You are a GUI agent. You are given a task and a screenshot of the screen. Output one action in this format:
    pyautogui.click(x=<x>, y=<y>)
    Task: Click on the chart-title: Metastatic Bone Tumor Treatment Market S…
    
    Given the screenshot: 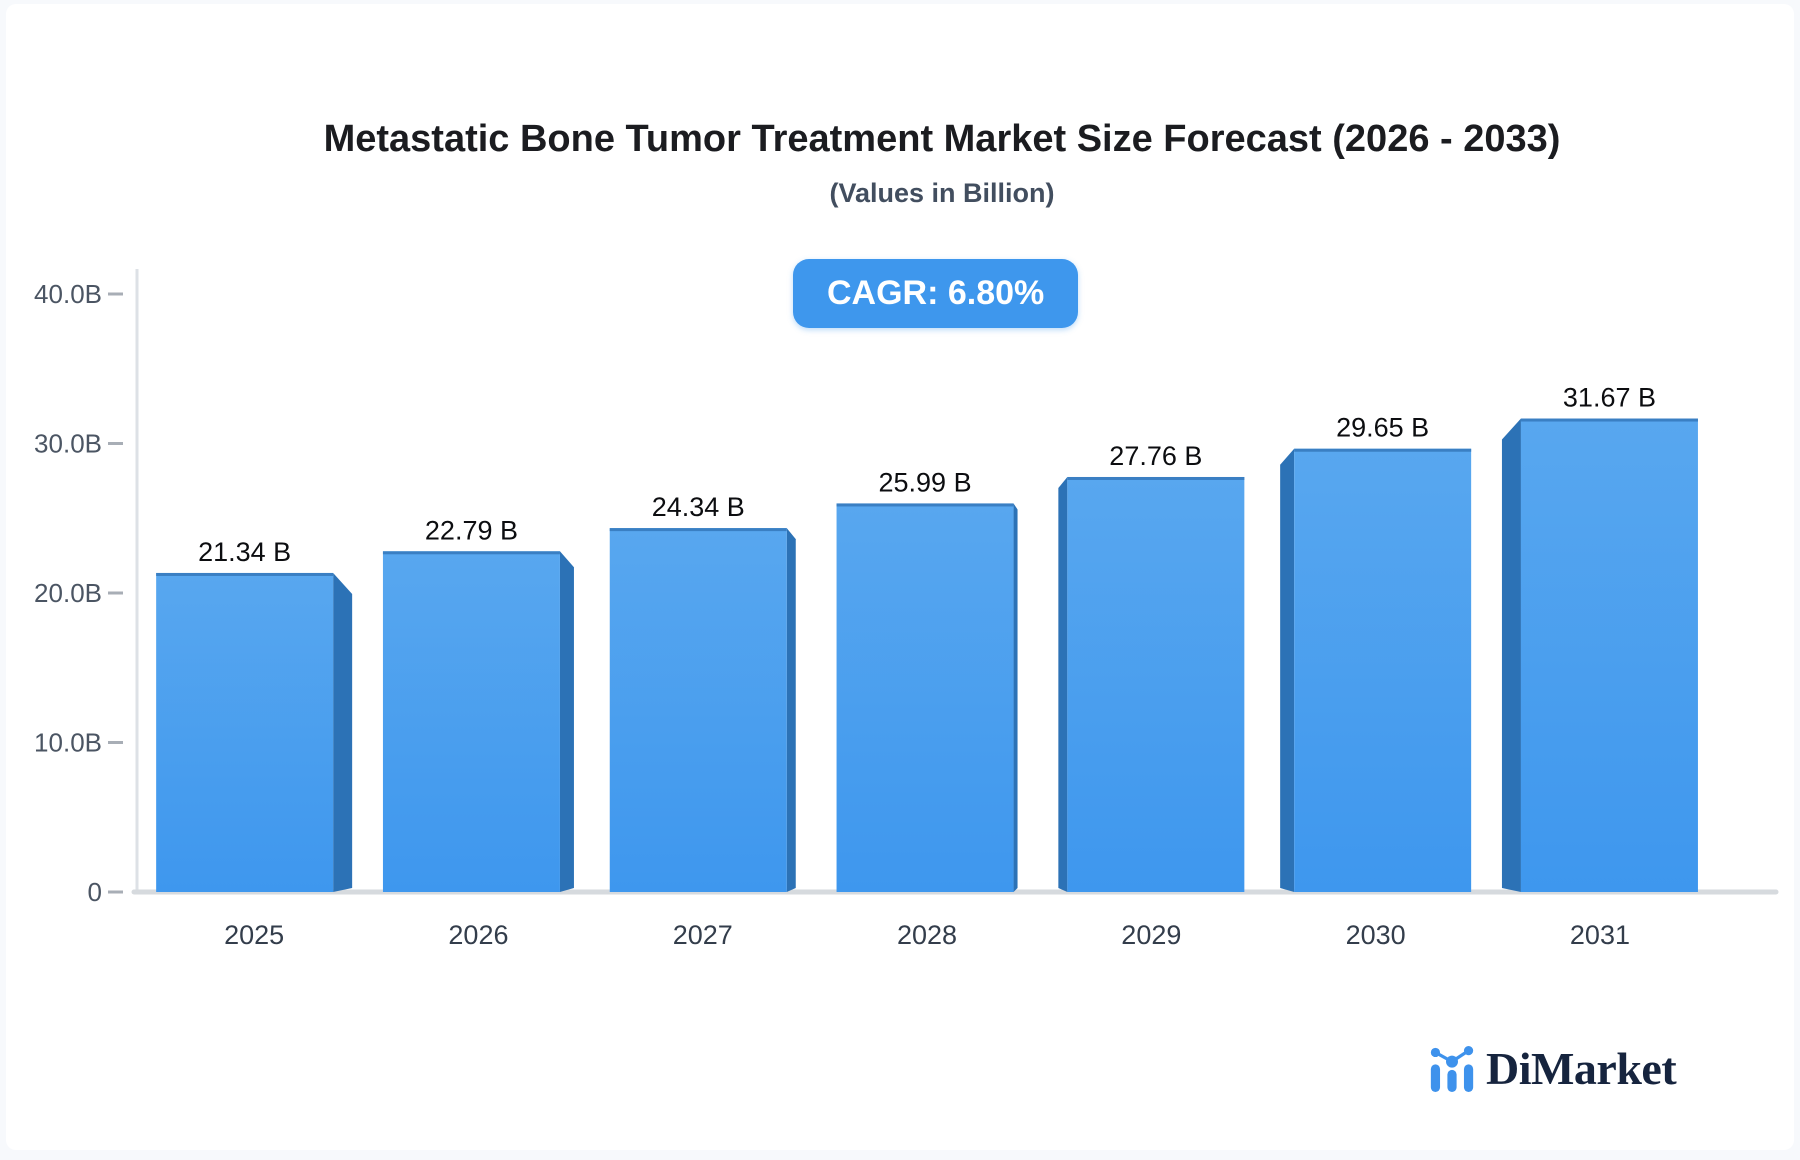 What is the action you would take?
    pyautogui.click(x=942, y=139)
    